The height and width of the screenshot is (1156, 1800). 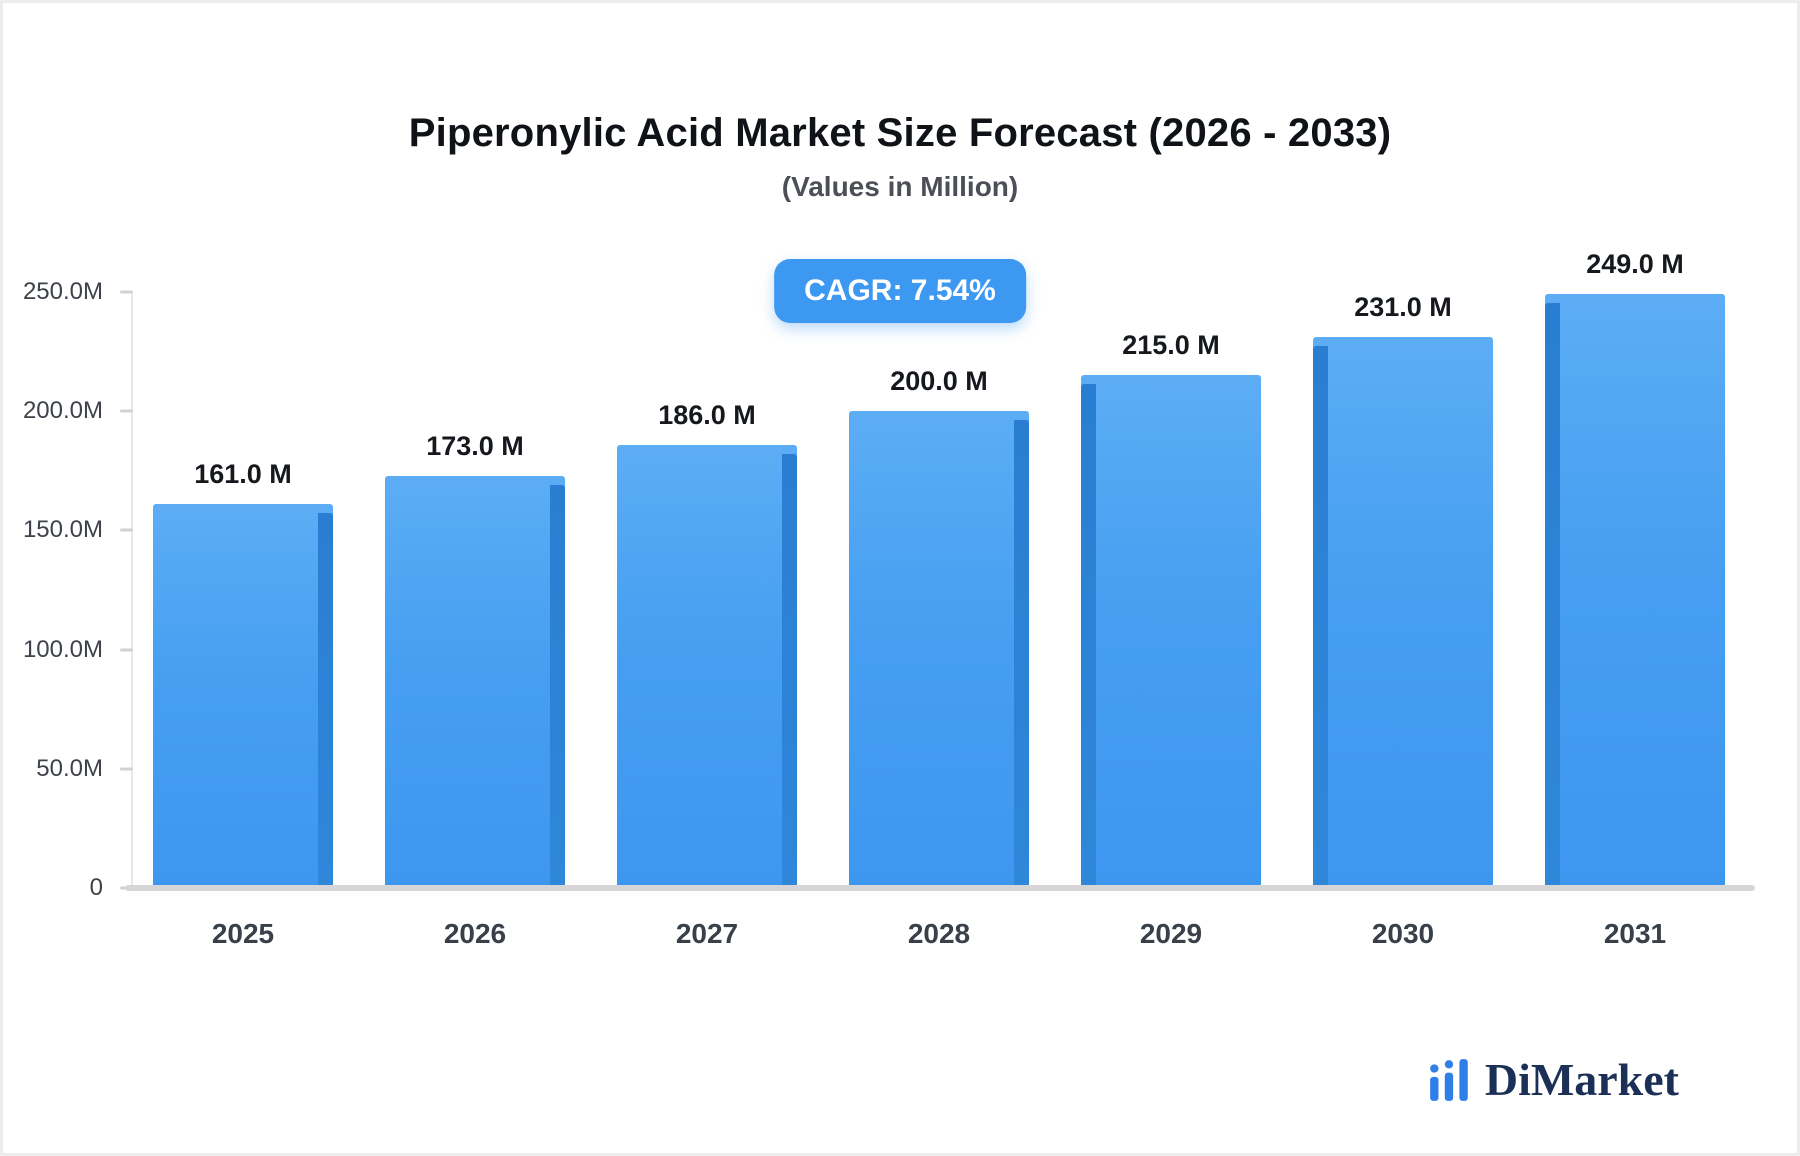 What do you see at coordinates (74, 589) in the screenshot?
I see `y-axis: 0 50.0M 100.0M 150.0M 200.0M 250.0M` at bounding box center [74, 589].